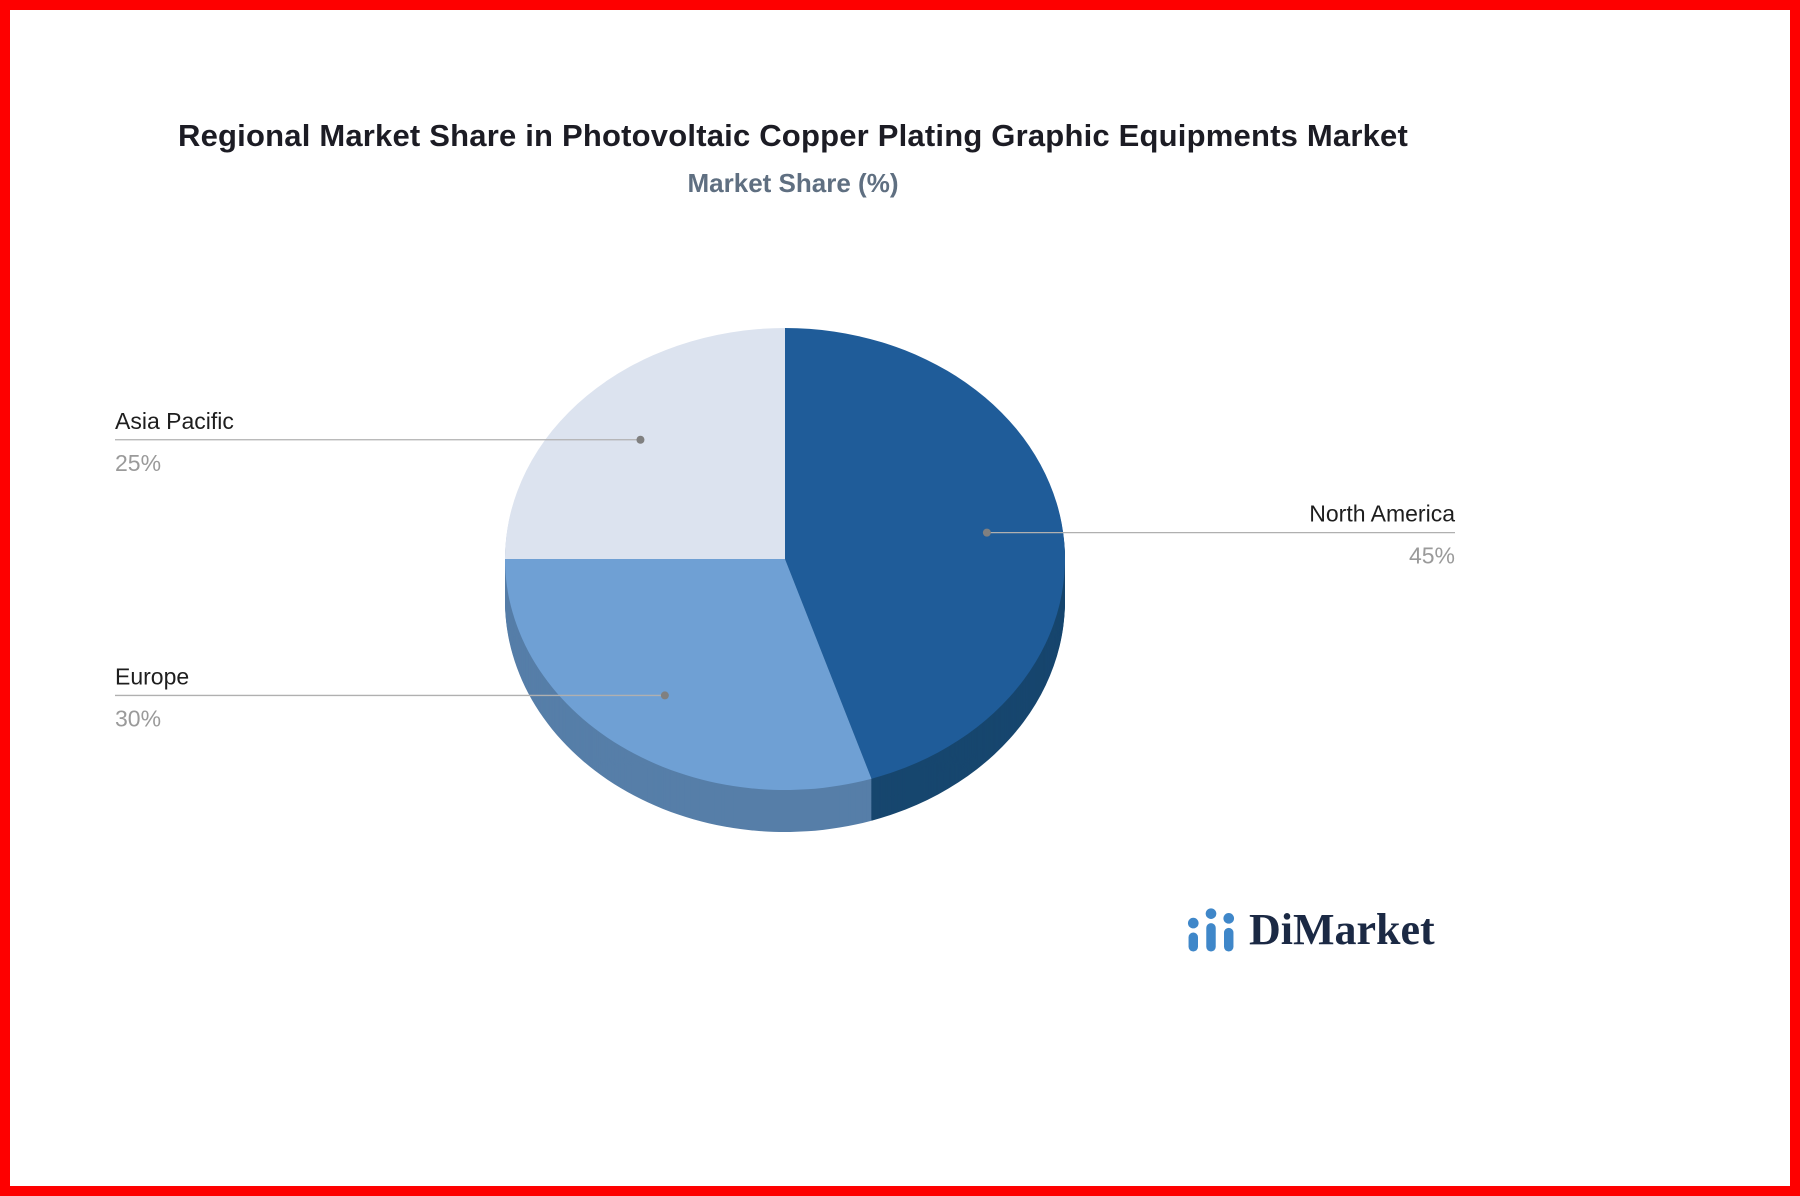  Describe the element at coordinates (138, 718) in the screenshot. I see `slice-value: 30%` at that location.